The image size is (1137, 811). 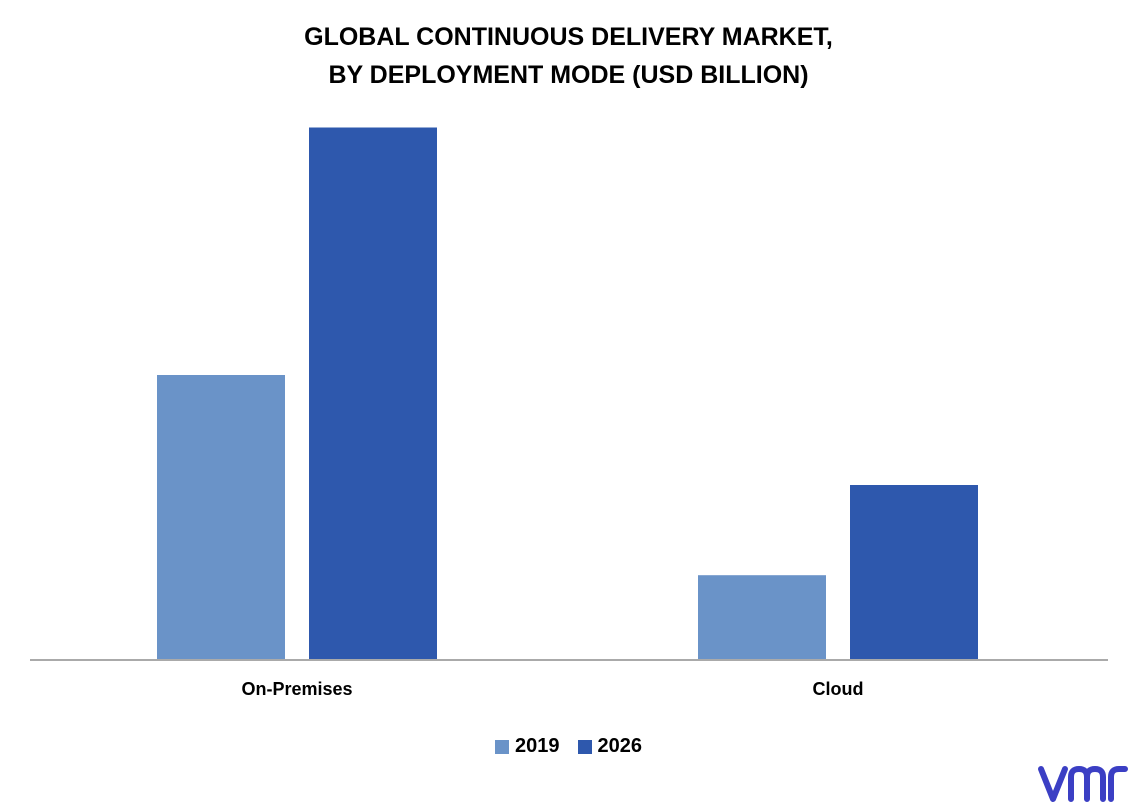 What do you see at coordinates (568, 75) in the screenshot?
I see `chart-title-line-2: BY DEPLOYMENT MODE (USD BILLION)` at bounding box center [568, 75].